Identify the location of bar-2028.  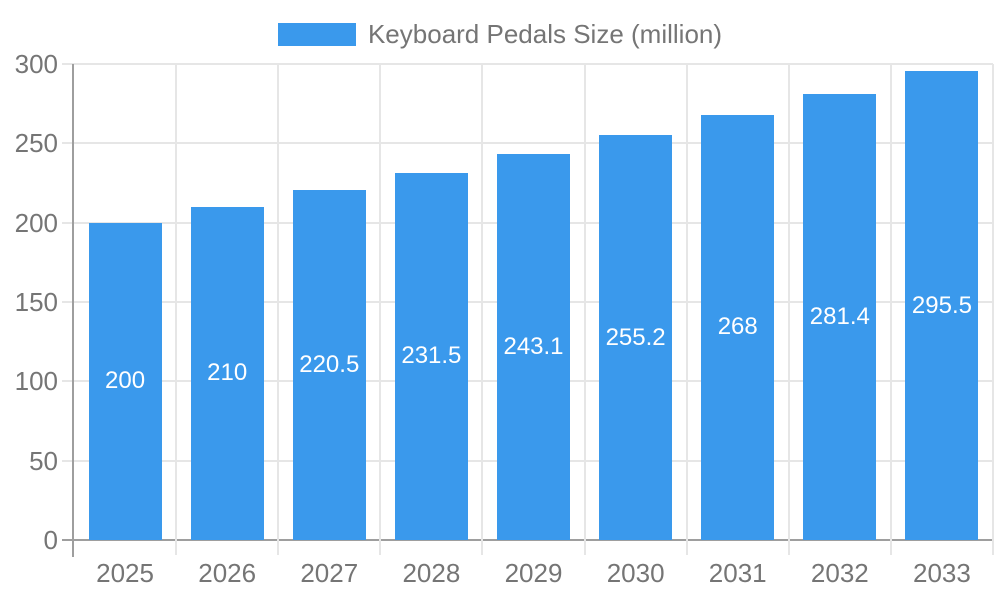
(431, 356).